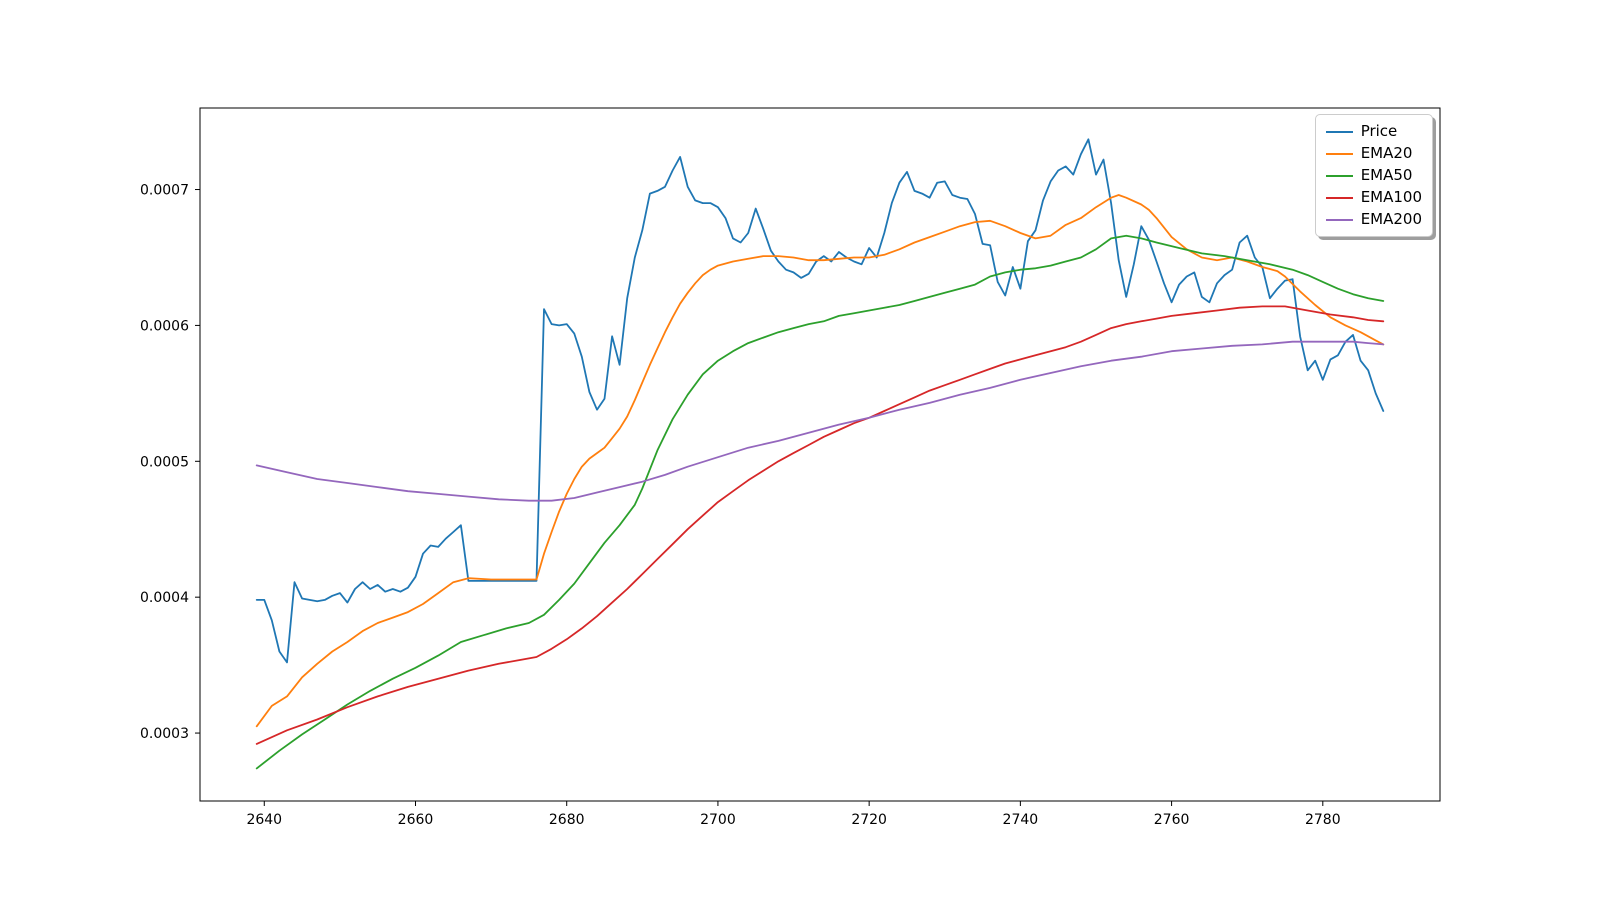  I want to click on y-tick-label: 0.0005, so click(164, 462).